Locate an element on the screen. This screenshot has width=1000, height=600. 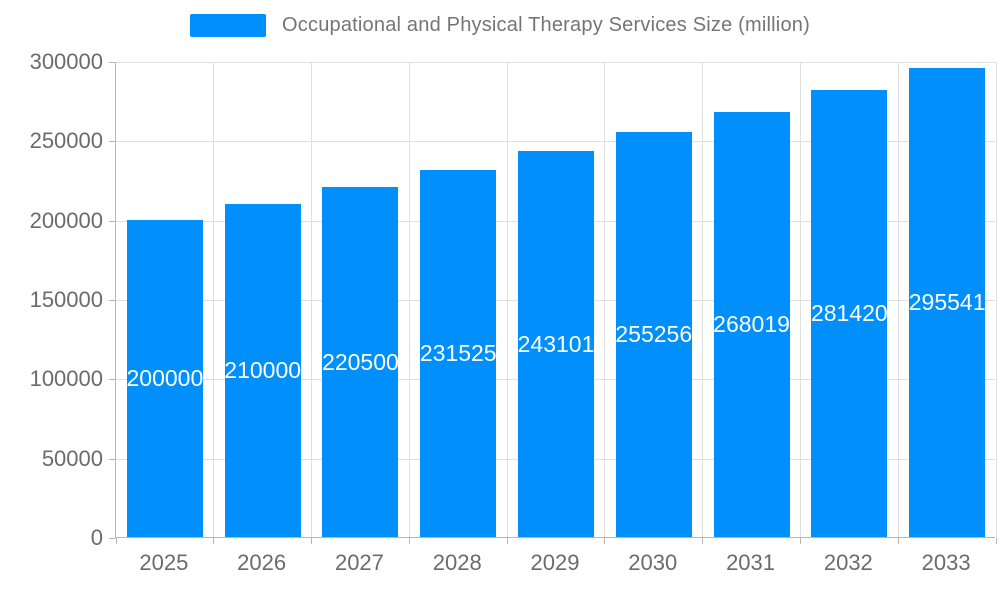
bar-value-label: 281420 is located at coordinates (849, 313).